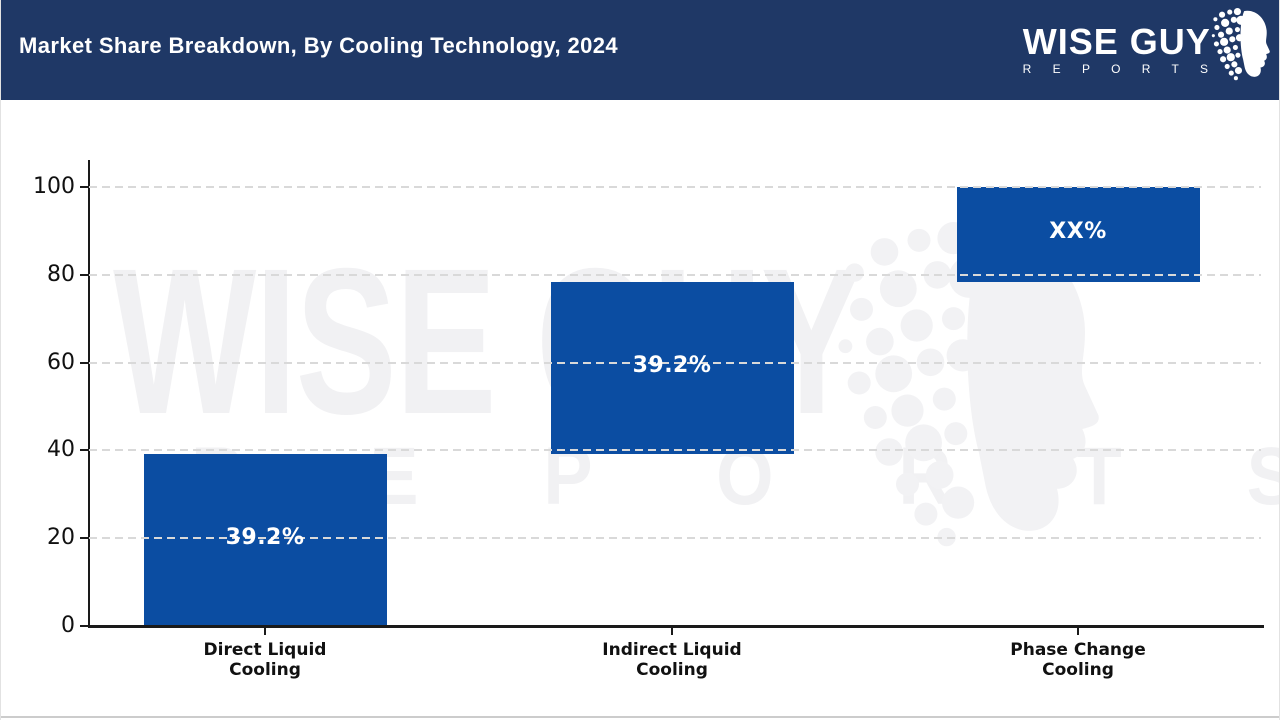 The width and height of the screenshot is (1280, 720). Describe the element at coordinates (61, 450) in the screenshot. I see `y-axis-tick-label: 40` at that location.